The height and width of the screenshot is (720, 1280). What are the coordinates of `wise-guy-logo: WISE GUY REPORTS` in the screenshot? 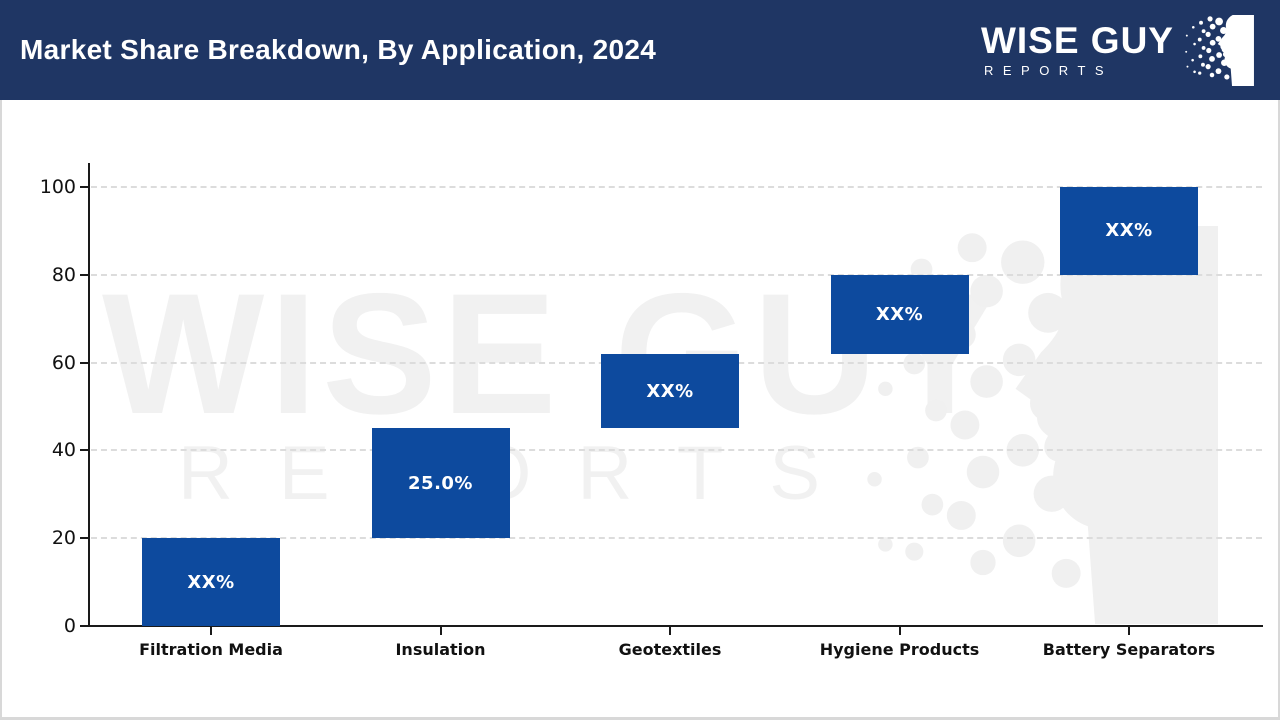 It's located at (1117, 50).